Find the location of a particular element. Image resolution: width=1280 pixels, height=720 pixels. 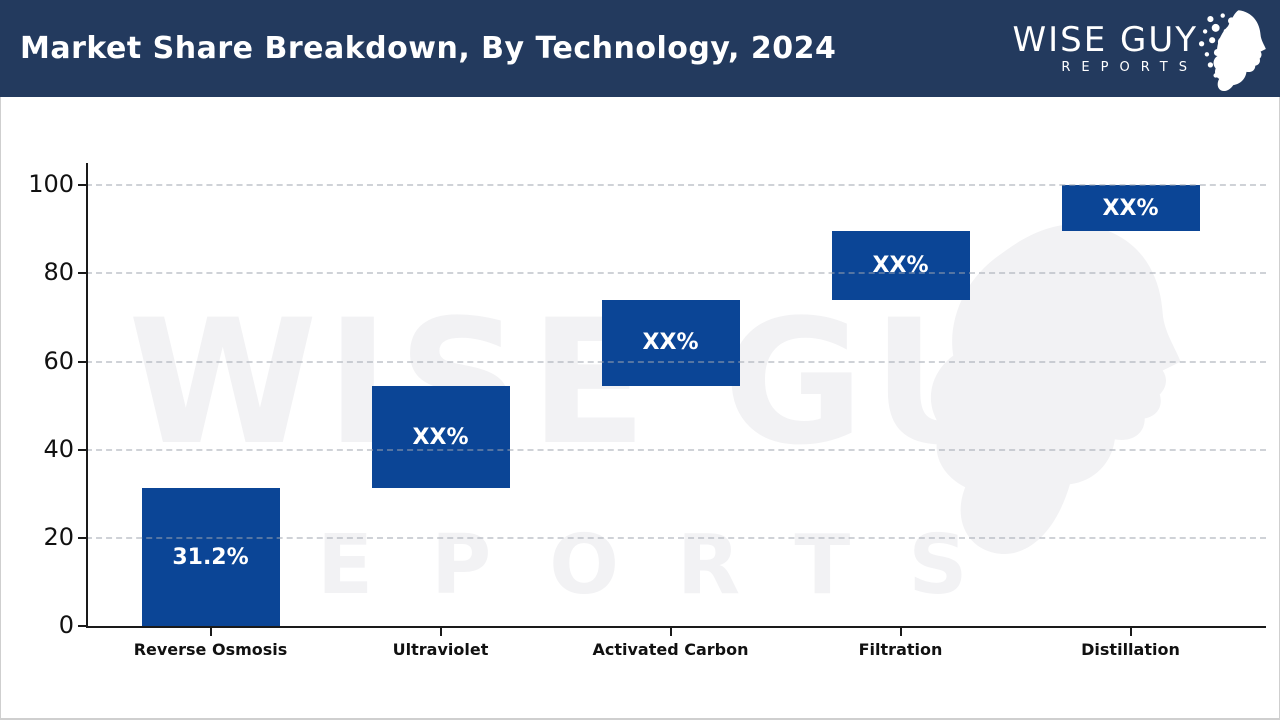

logo-wordmark: WISE GUY is located at coordinates (1105, 39).